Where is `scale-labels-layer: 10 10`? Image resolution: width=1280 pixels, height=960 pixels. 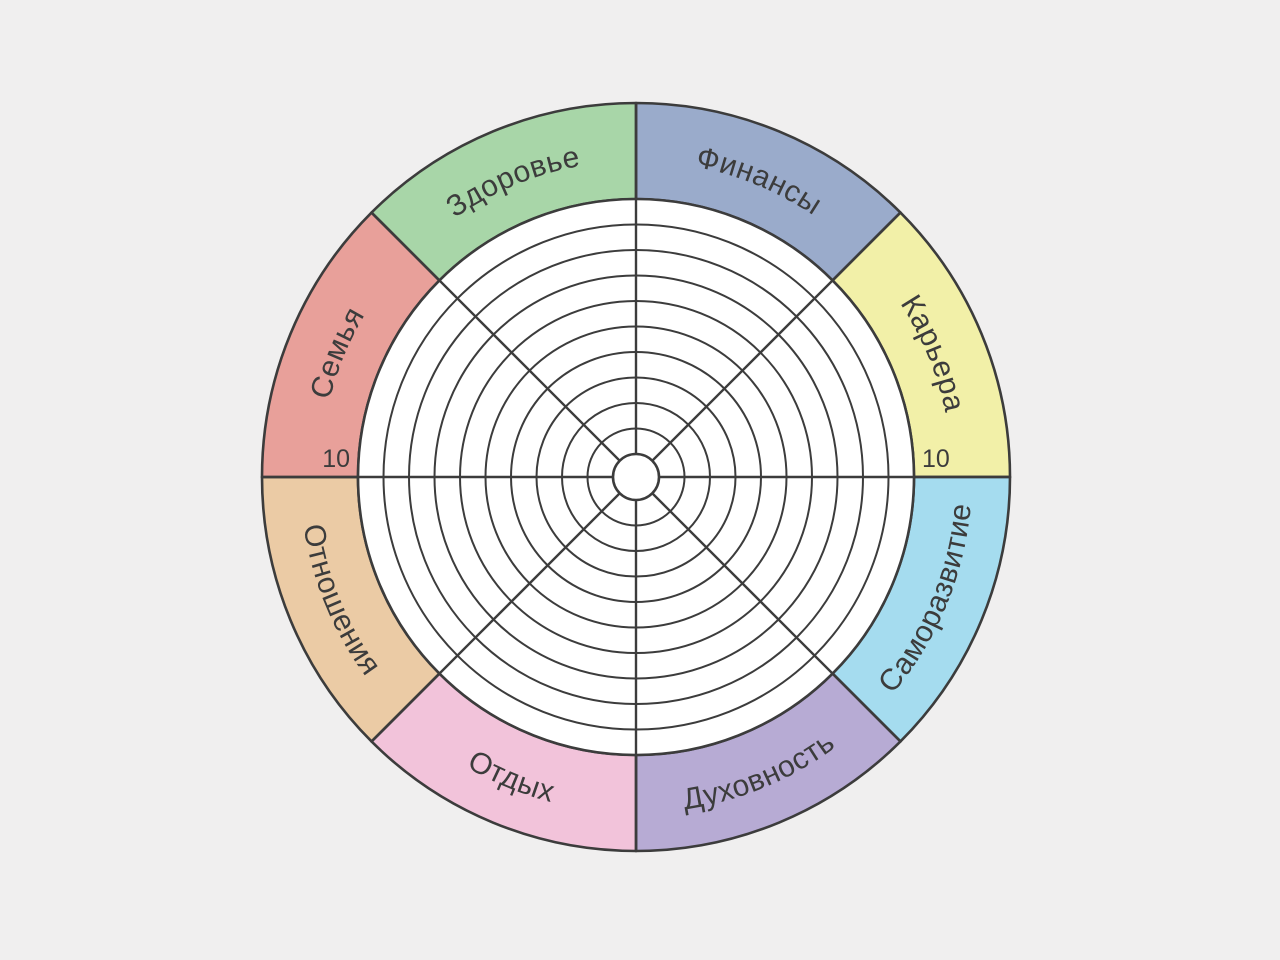
scale-labels-layer: 10 10 is located at coordinates (636, 459).